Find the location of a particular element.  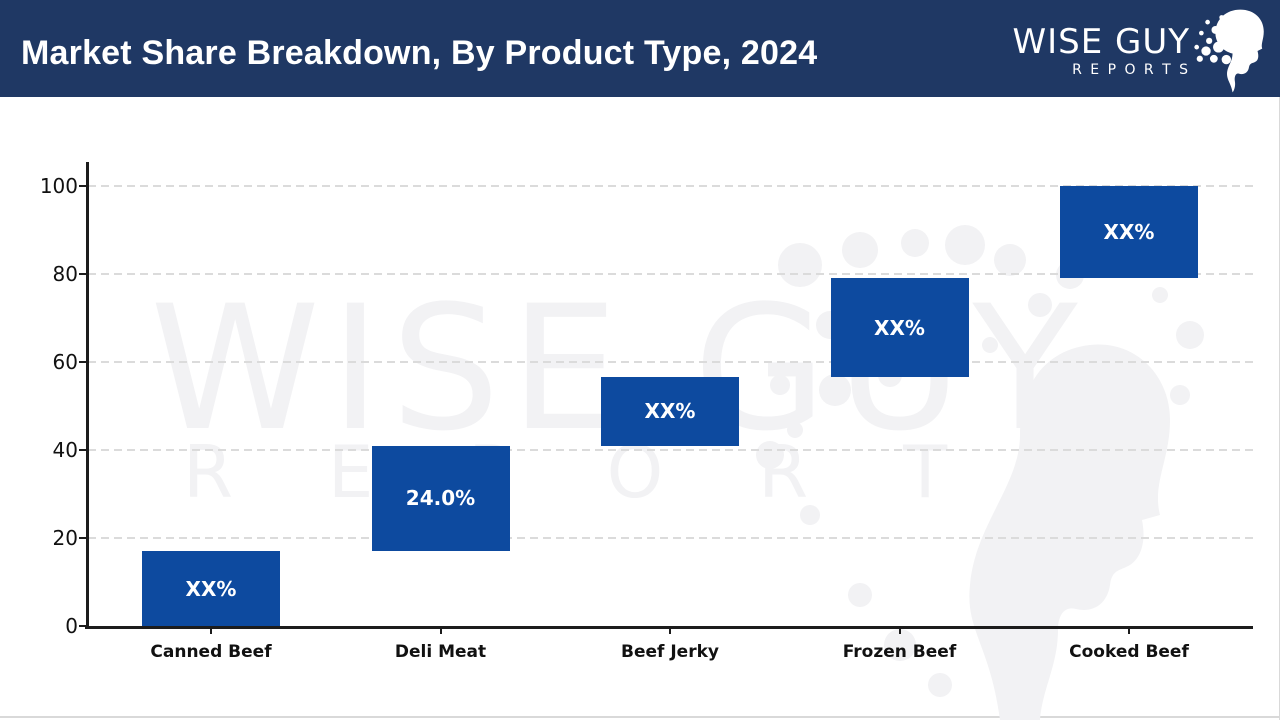

bar-beef-jerky: XX% is located at coordinates (670, 411).